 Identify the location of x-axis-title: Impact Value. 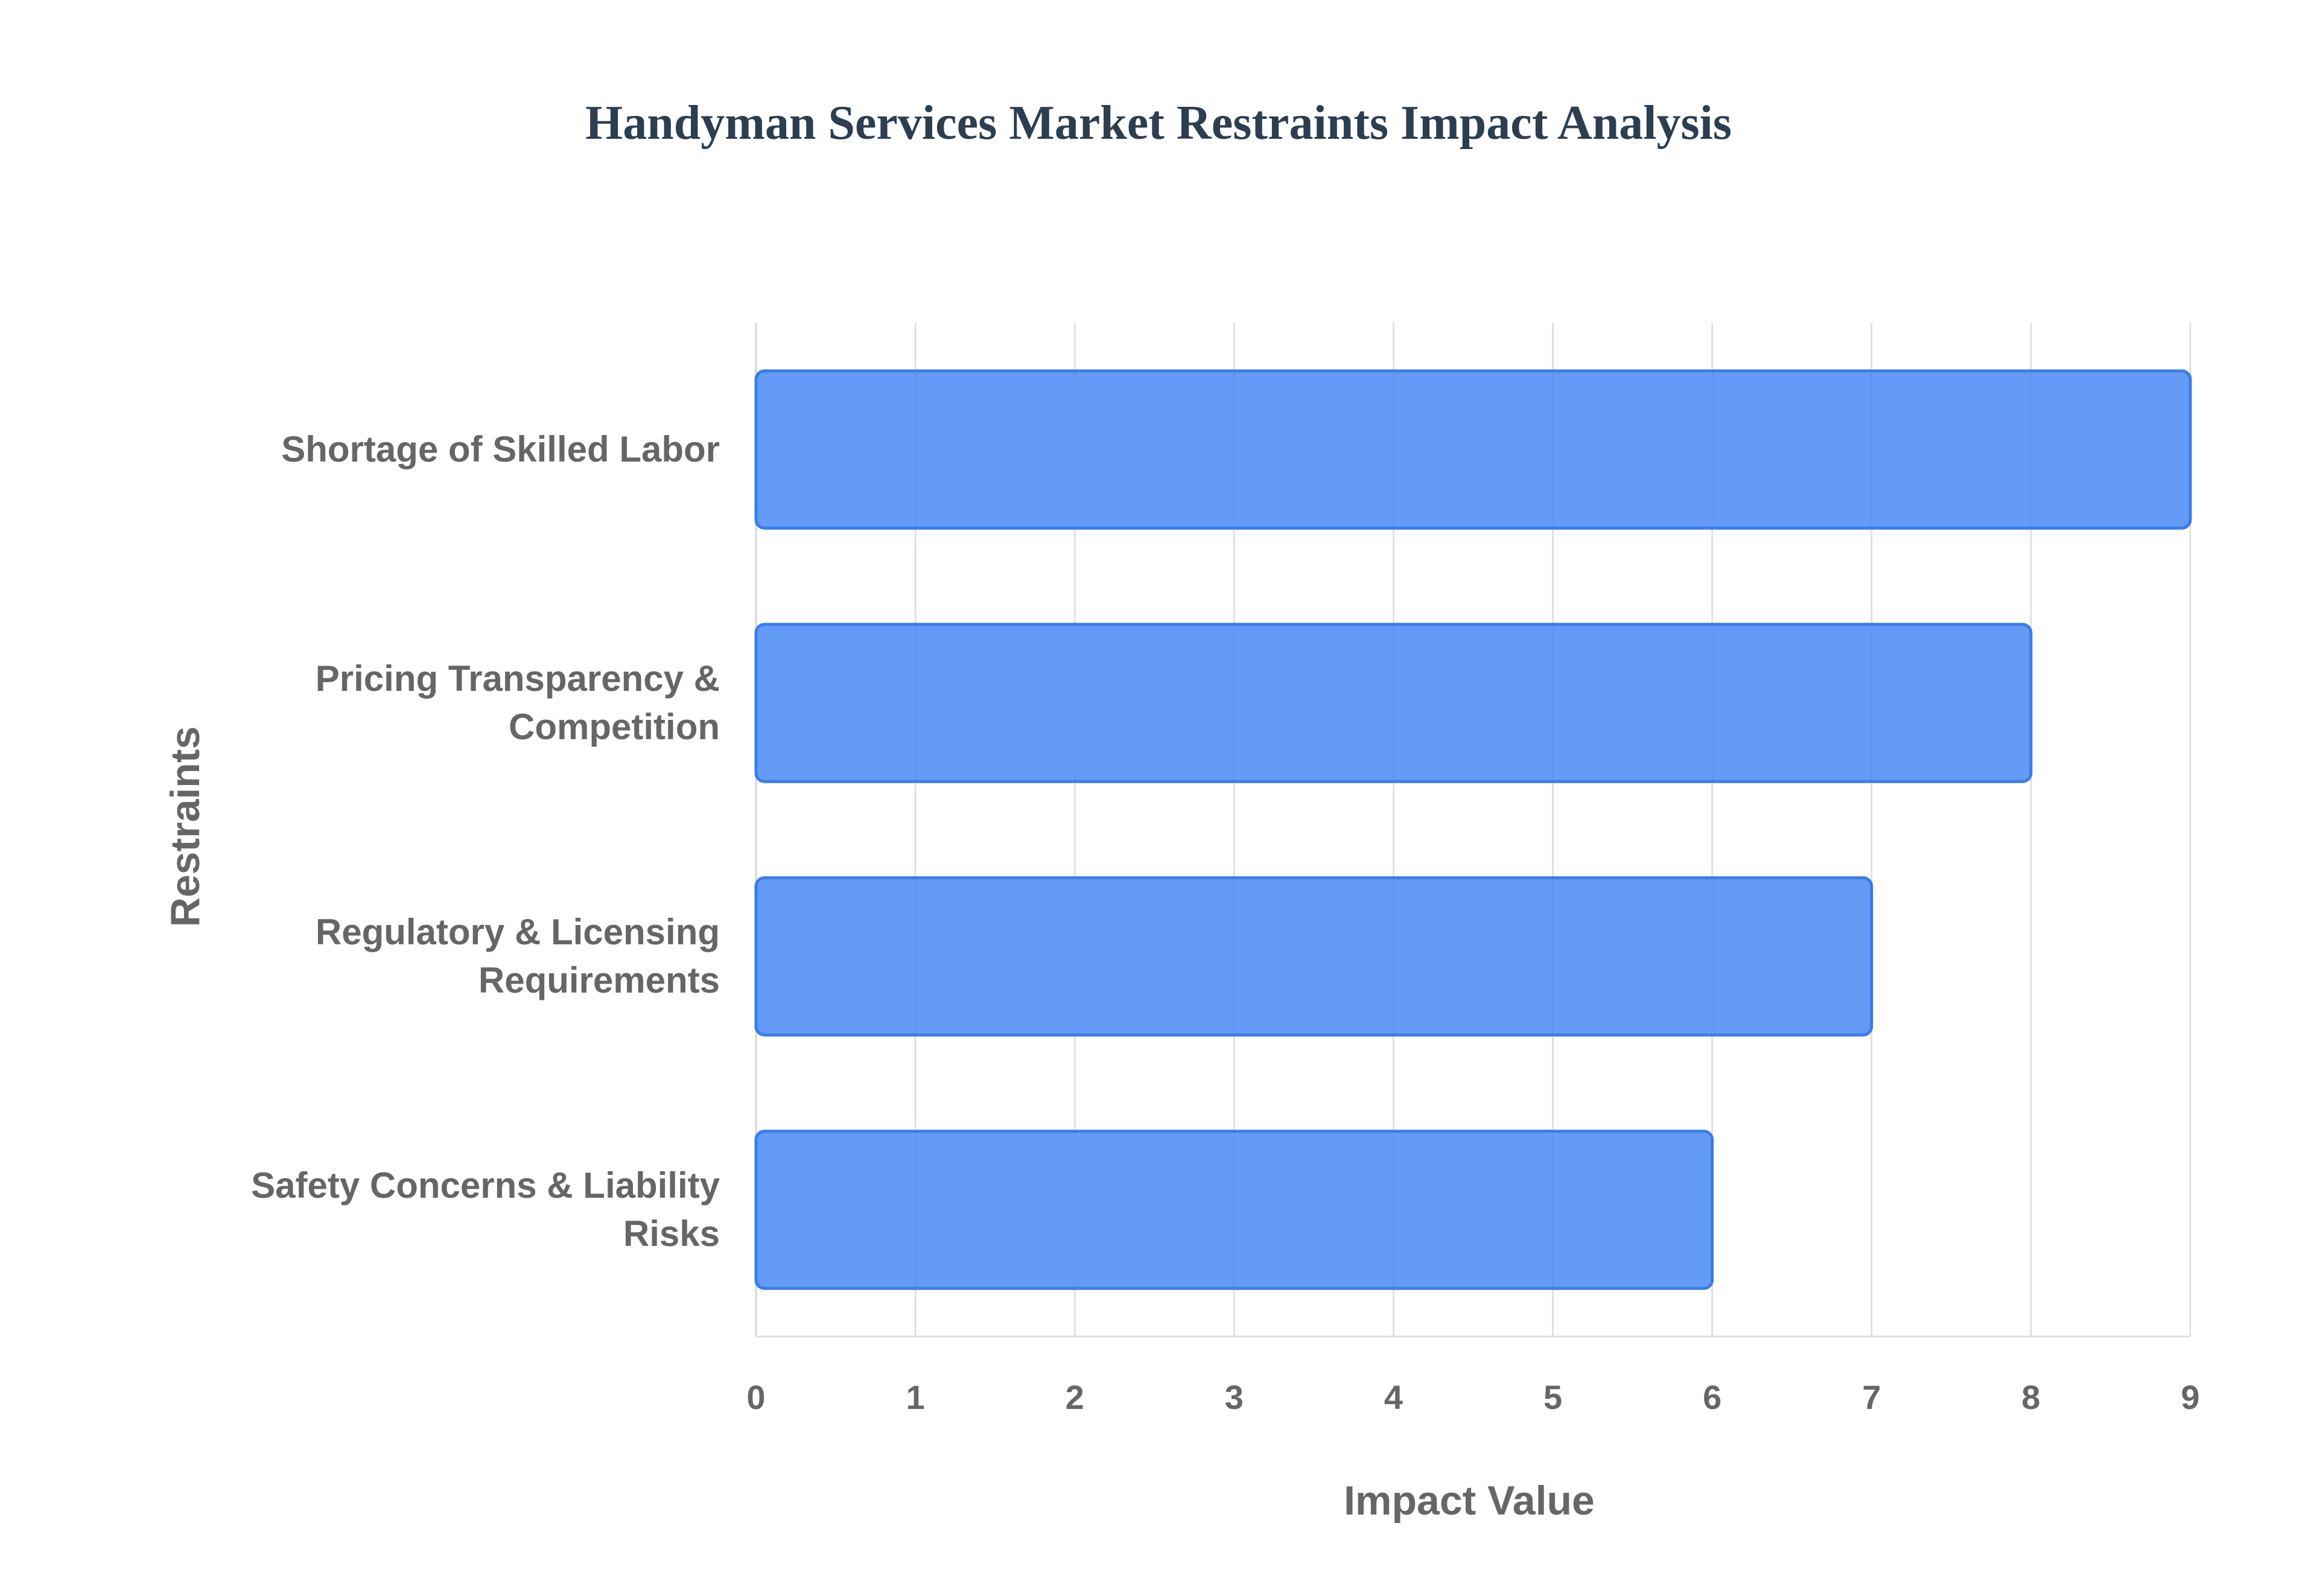
(1470, 1501).